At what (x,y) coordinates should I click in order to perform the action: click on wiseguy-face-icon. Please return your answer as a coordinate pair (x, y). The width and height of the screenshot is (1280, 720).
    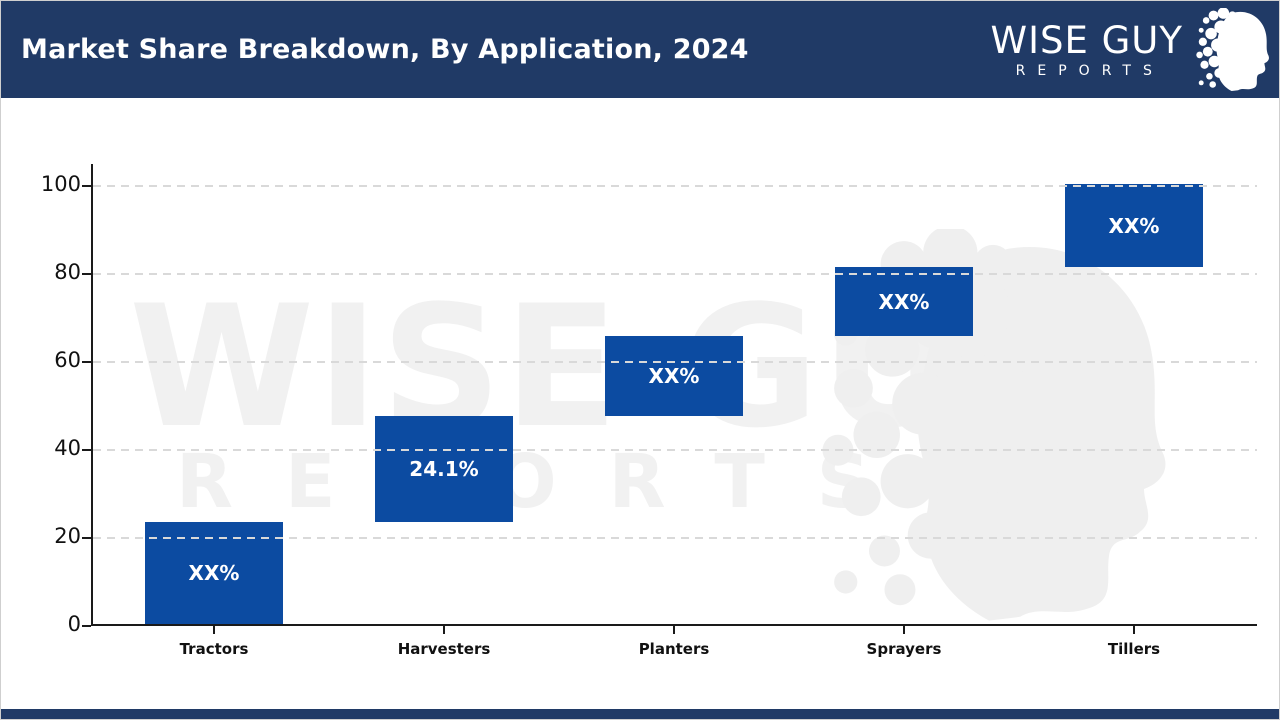
    Looking at the image, I should click on (1232, 50).